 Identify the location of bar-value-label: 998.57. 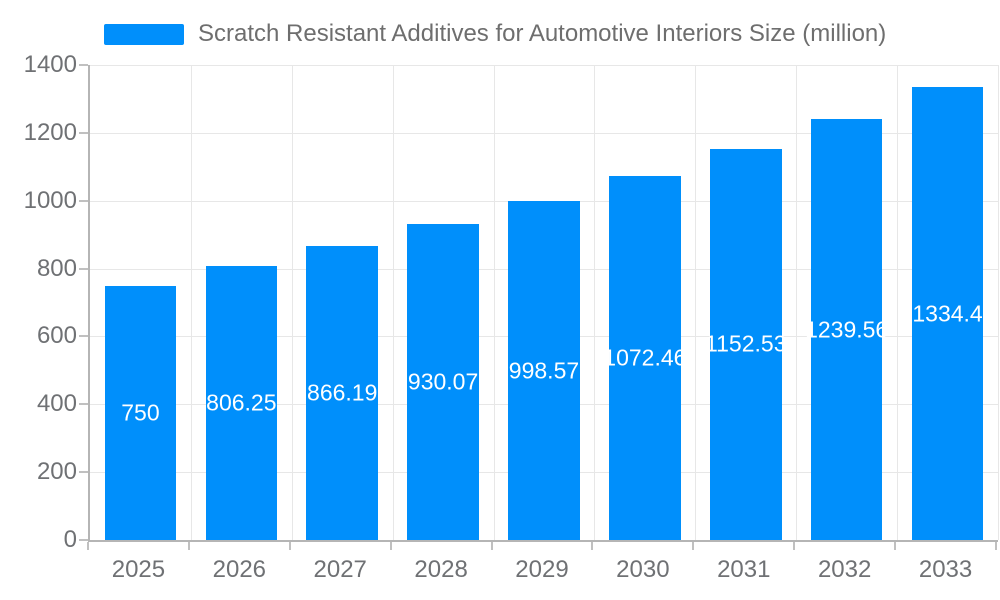
(544, 370).